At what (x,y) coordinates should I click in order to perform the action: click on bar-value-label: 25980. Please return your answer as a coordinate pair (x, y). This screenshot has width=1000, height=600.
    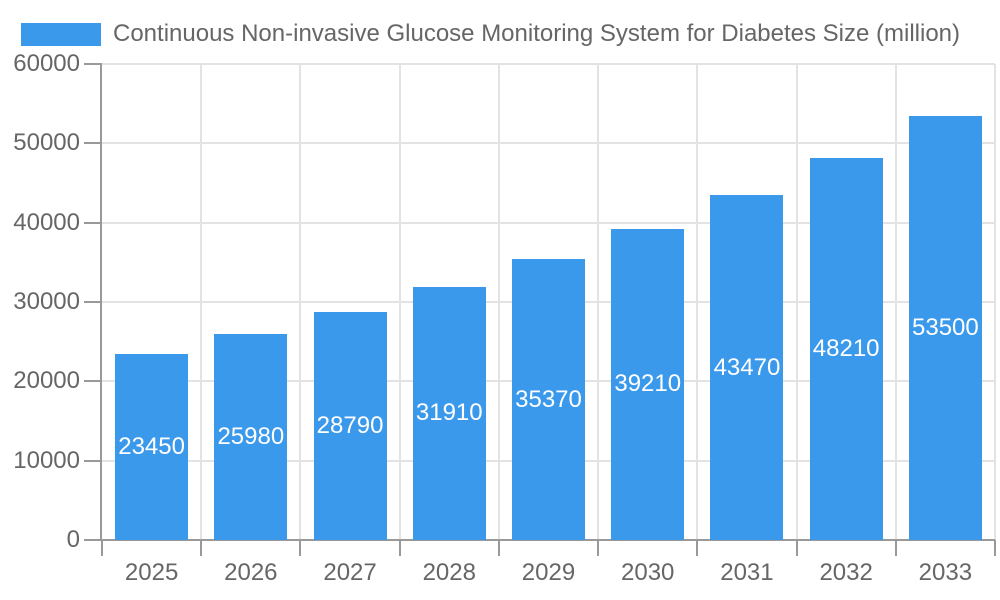
    Looking at the image, I should click on (251, 436).